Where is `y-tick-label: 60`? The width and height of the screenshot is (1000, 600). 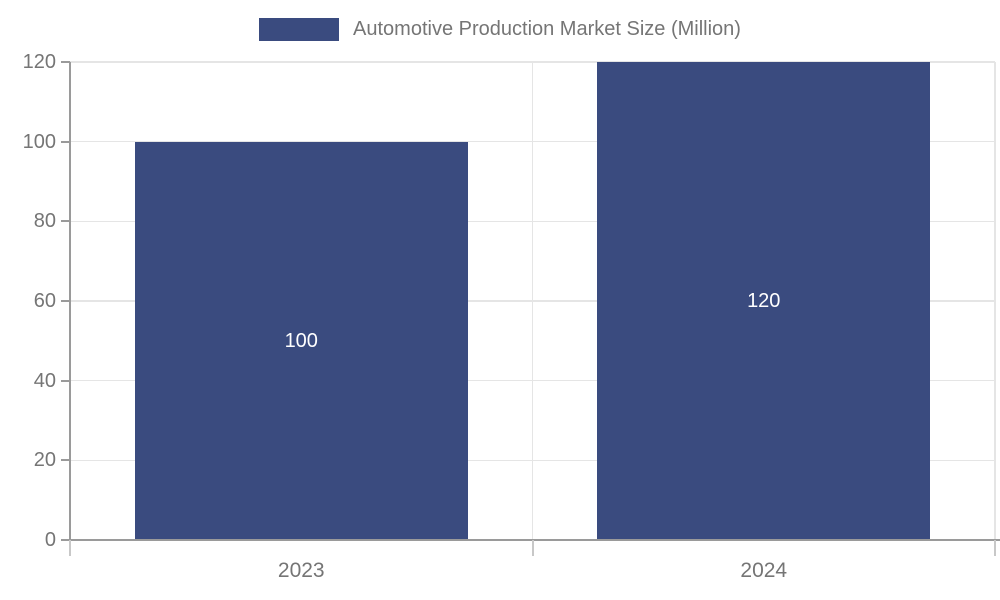 y-tick-label: 60 is located at coordinates (44, 301).